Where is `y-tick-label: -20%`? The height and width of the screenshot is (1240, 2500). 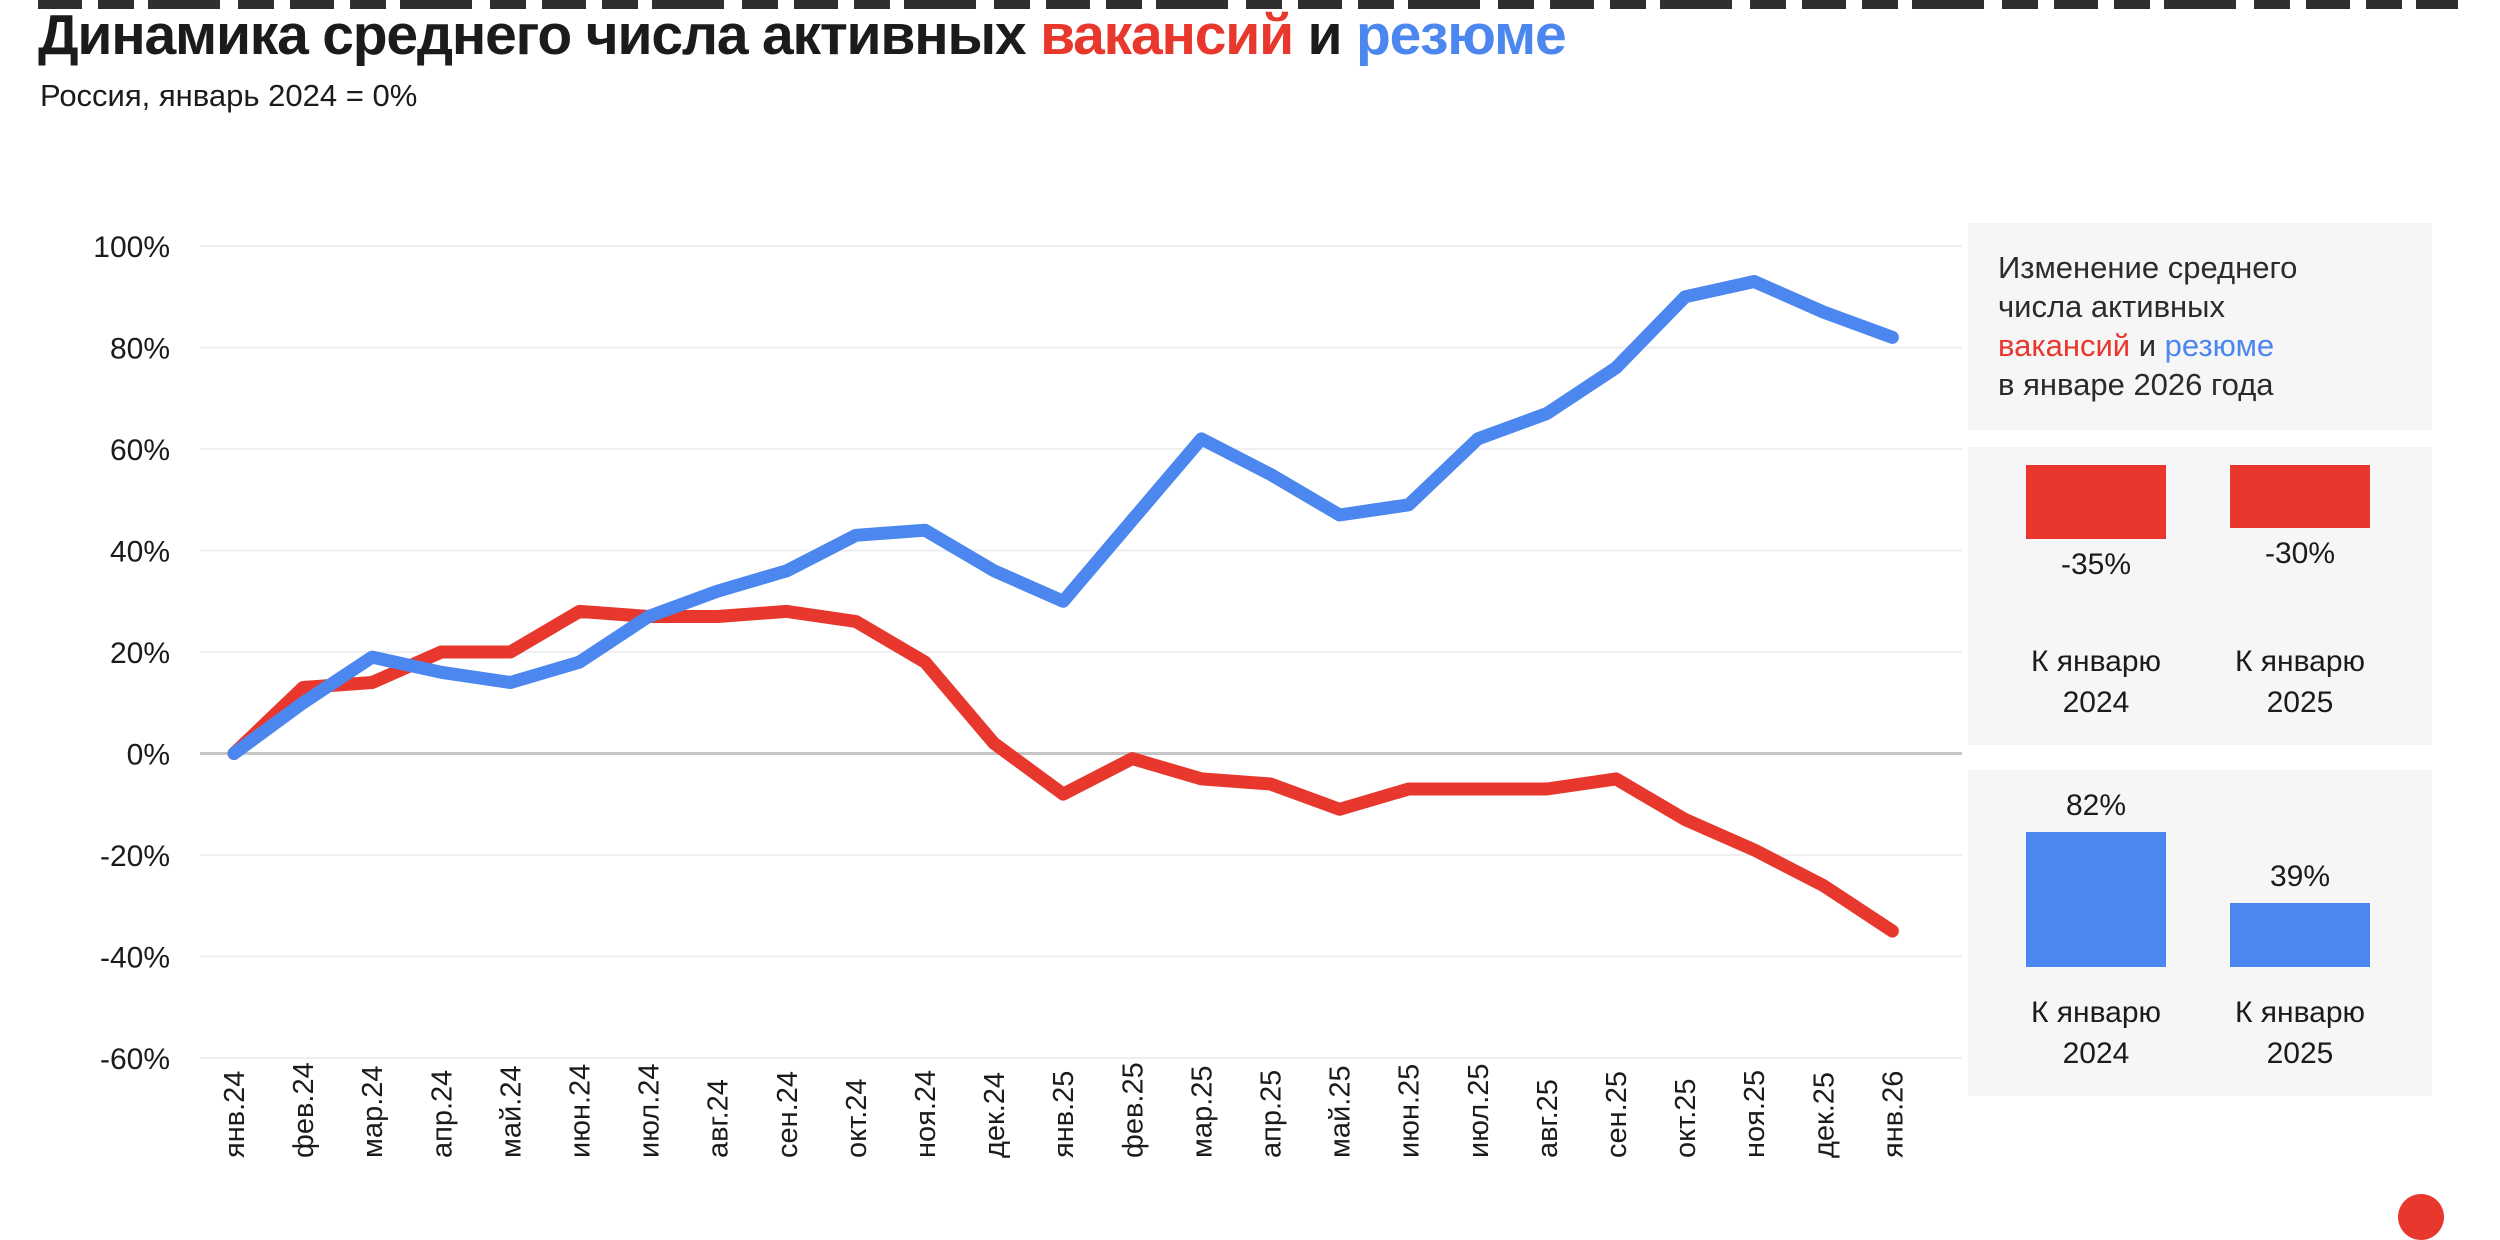 y-tick-label: -20% is located at coordinates (135, 856).